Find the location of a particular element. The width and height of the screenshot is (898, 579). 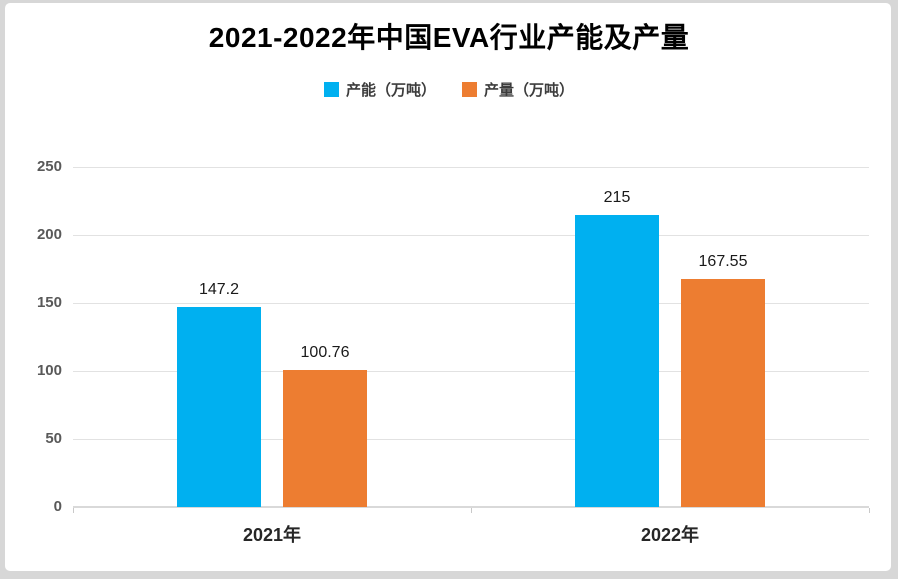

legend-label: 产量（万吨） is located at coordinates (529, 90).